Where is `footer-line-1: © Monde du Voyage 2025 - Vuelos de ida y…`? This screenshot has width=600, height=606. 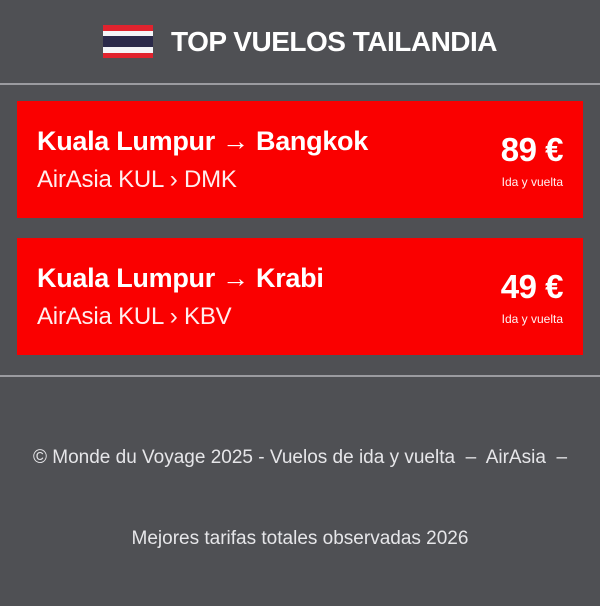
footer-line-1: © Monde du Voyage 2025 - Vuelos de ida y… is located at coordinates (300, 457).